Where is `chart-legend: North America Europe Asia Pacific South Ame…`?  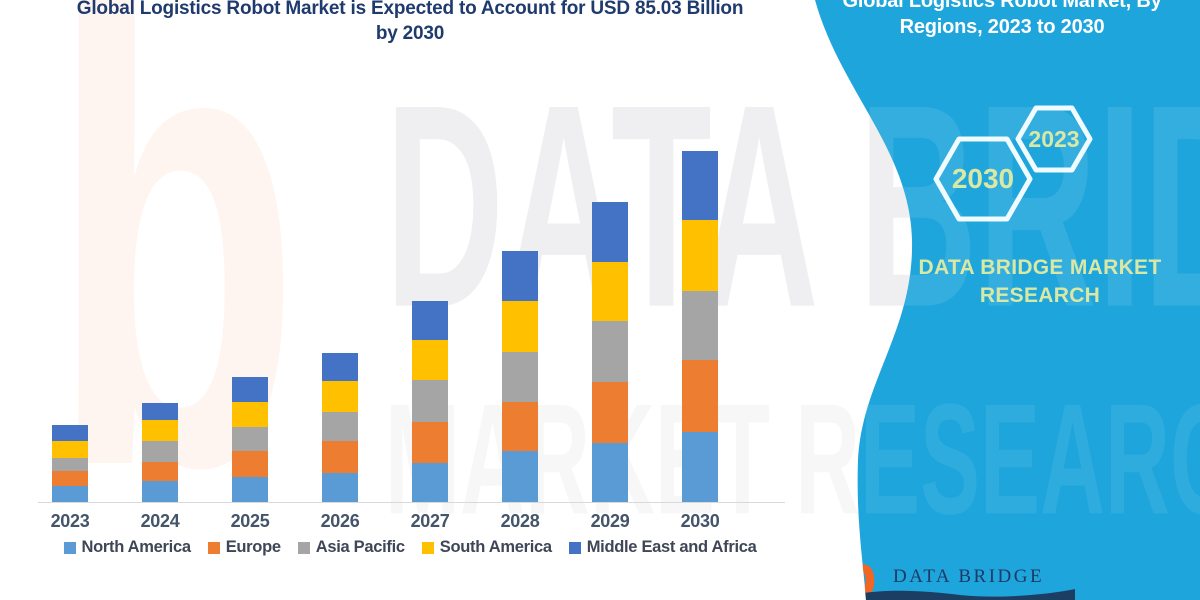
chart-legend: North America Europe Asia Pacific South Ame… is located at coordinates (410, 547).